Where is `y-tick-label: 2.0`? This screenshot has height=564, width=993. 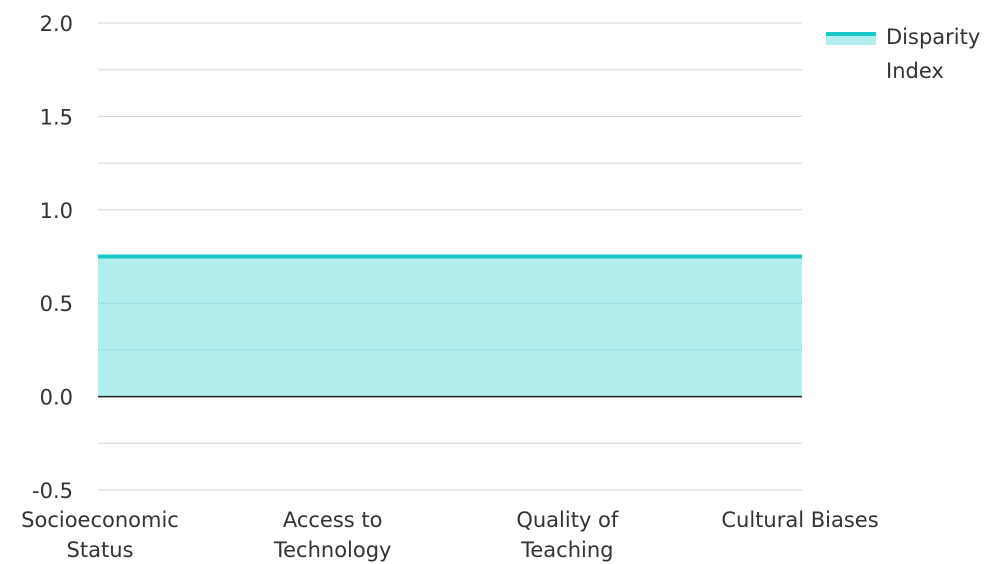 y-tick-label: 2.0 is located at coordinates (56, 24).